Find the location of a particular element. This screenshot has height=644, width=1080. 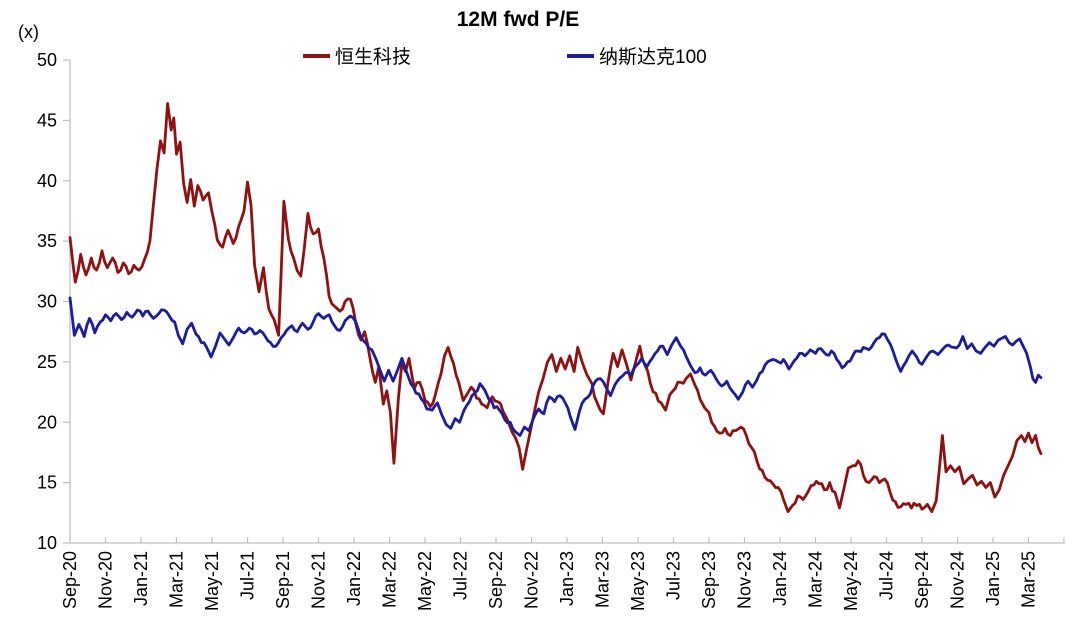

y-tick-label: 45 is located at coordinates (47, 120).